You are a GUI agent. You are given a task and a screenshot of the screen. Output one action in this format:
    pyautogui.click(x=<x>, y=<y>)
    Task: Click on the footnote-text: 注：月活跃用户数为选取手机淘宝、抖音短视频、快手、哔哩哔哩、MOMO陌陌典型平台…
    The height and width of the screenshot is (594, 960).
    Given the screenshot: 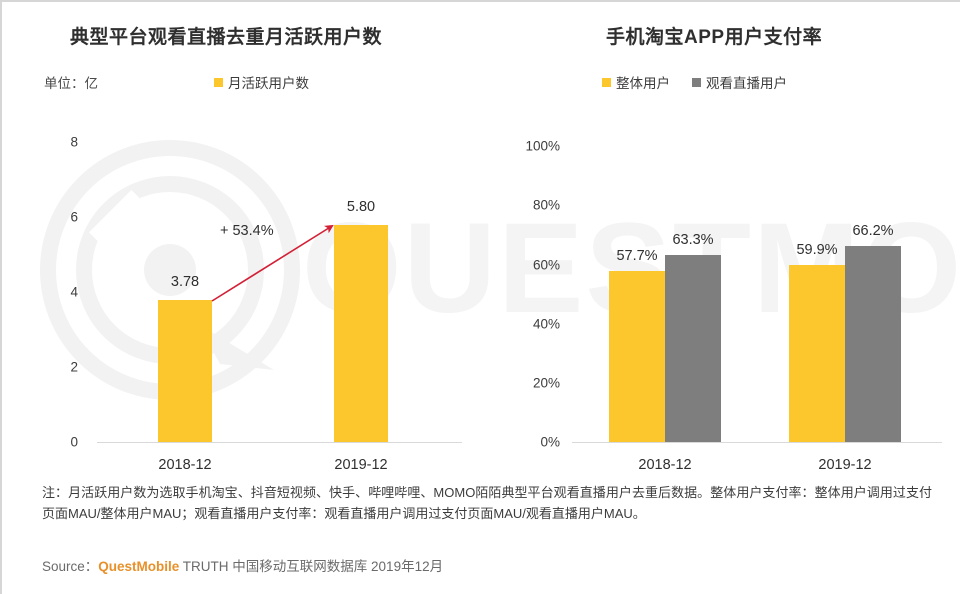 What is the action you would take?
    pyautogui.click(x=487, y=503)
    